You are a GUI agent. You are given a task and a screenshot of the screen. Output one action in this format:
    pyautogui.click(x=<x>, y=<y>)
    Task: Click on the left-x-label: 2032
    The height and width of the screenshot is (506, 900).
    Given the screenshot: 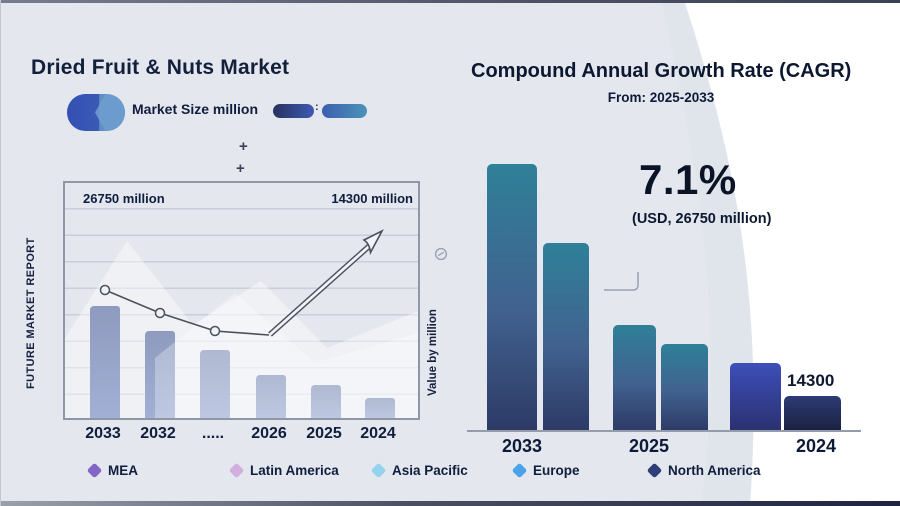 What is the action you would take?
    pyautogui.click(x=158, y=433)
    